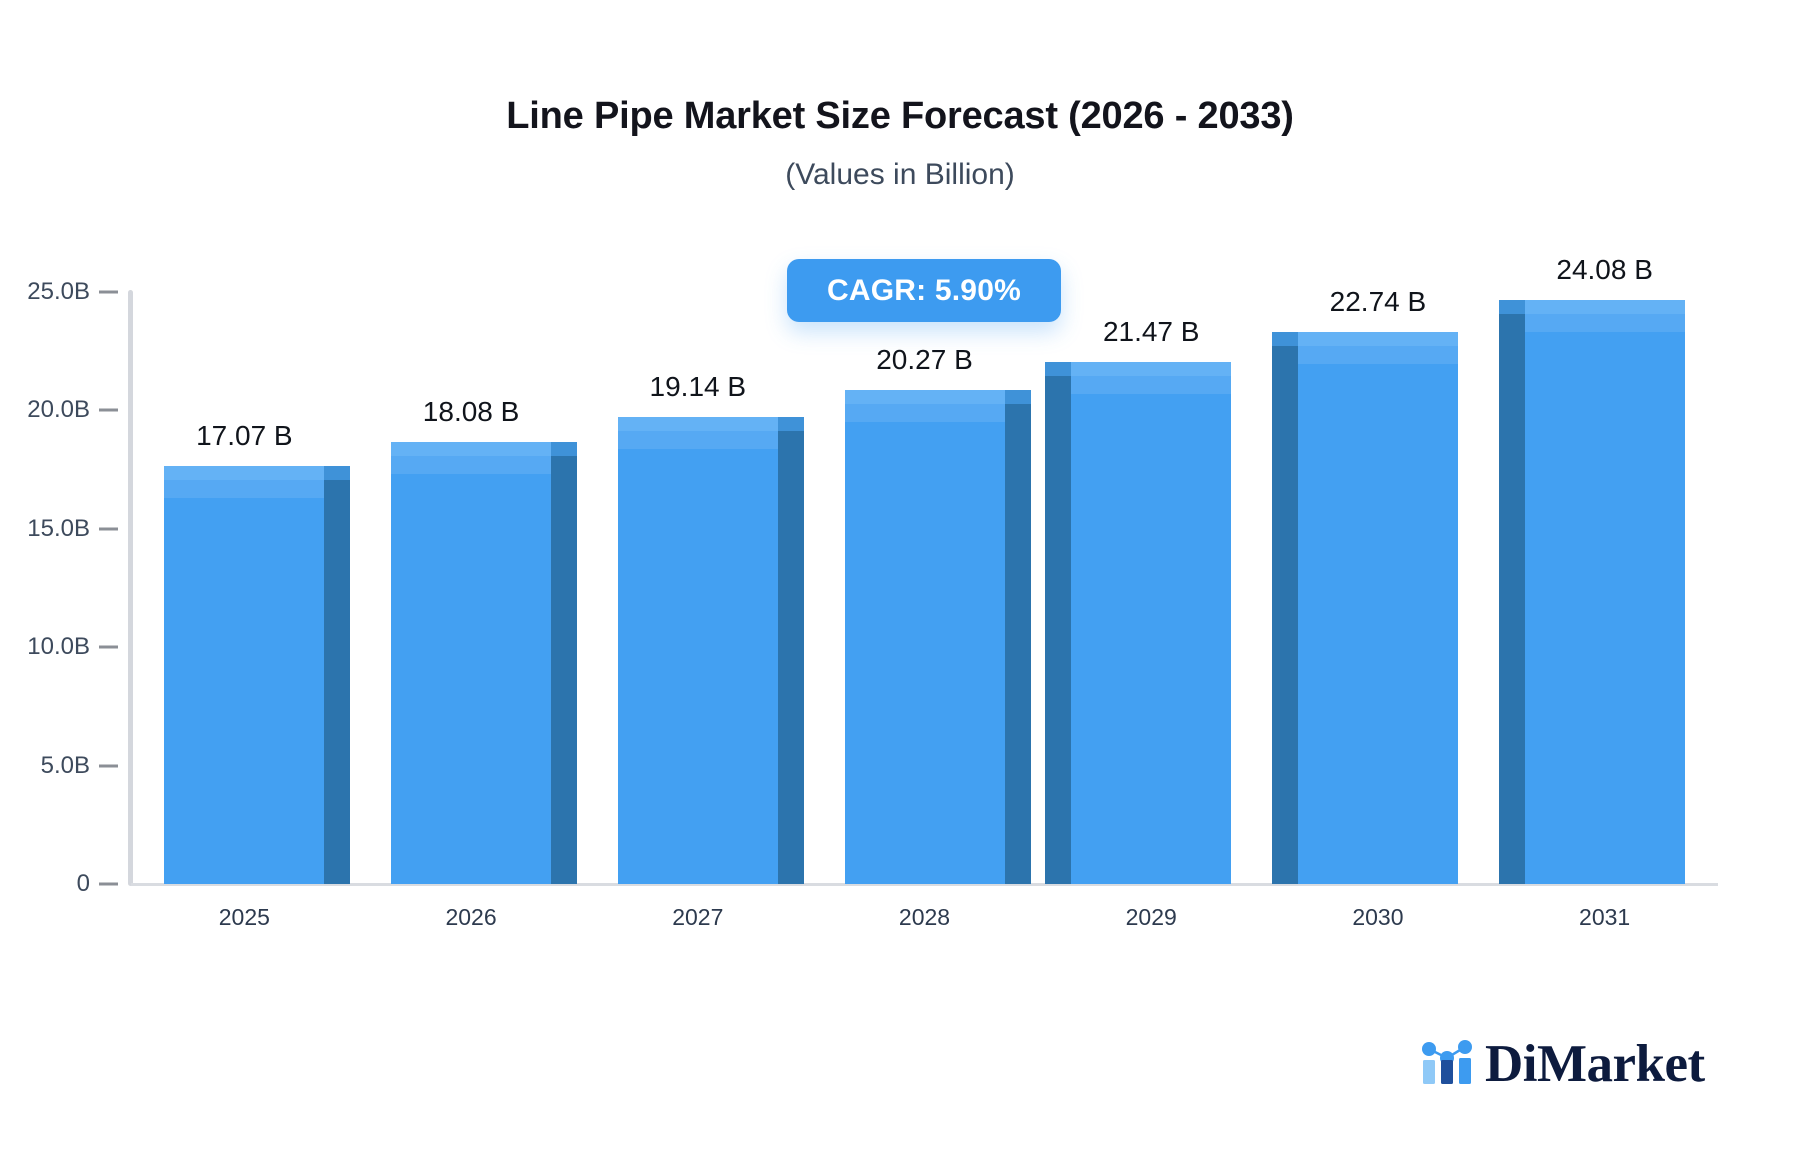 Image resolution: width=1800 pixels, height=1156 pixels. I want to click on bar-2030, so click(1364, 607).